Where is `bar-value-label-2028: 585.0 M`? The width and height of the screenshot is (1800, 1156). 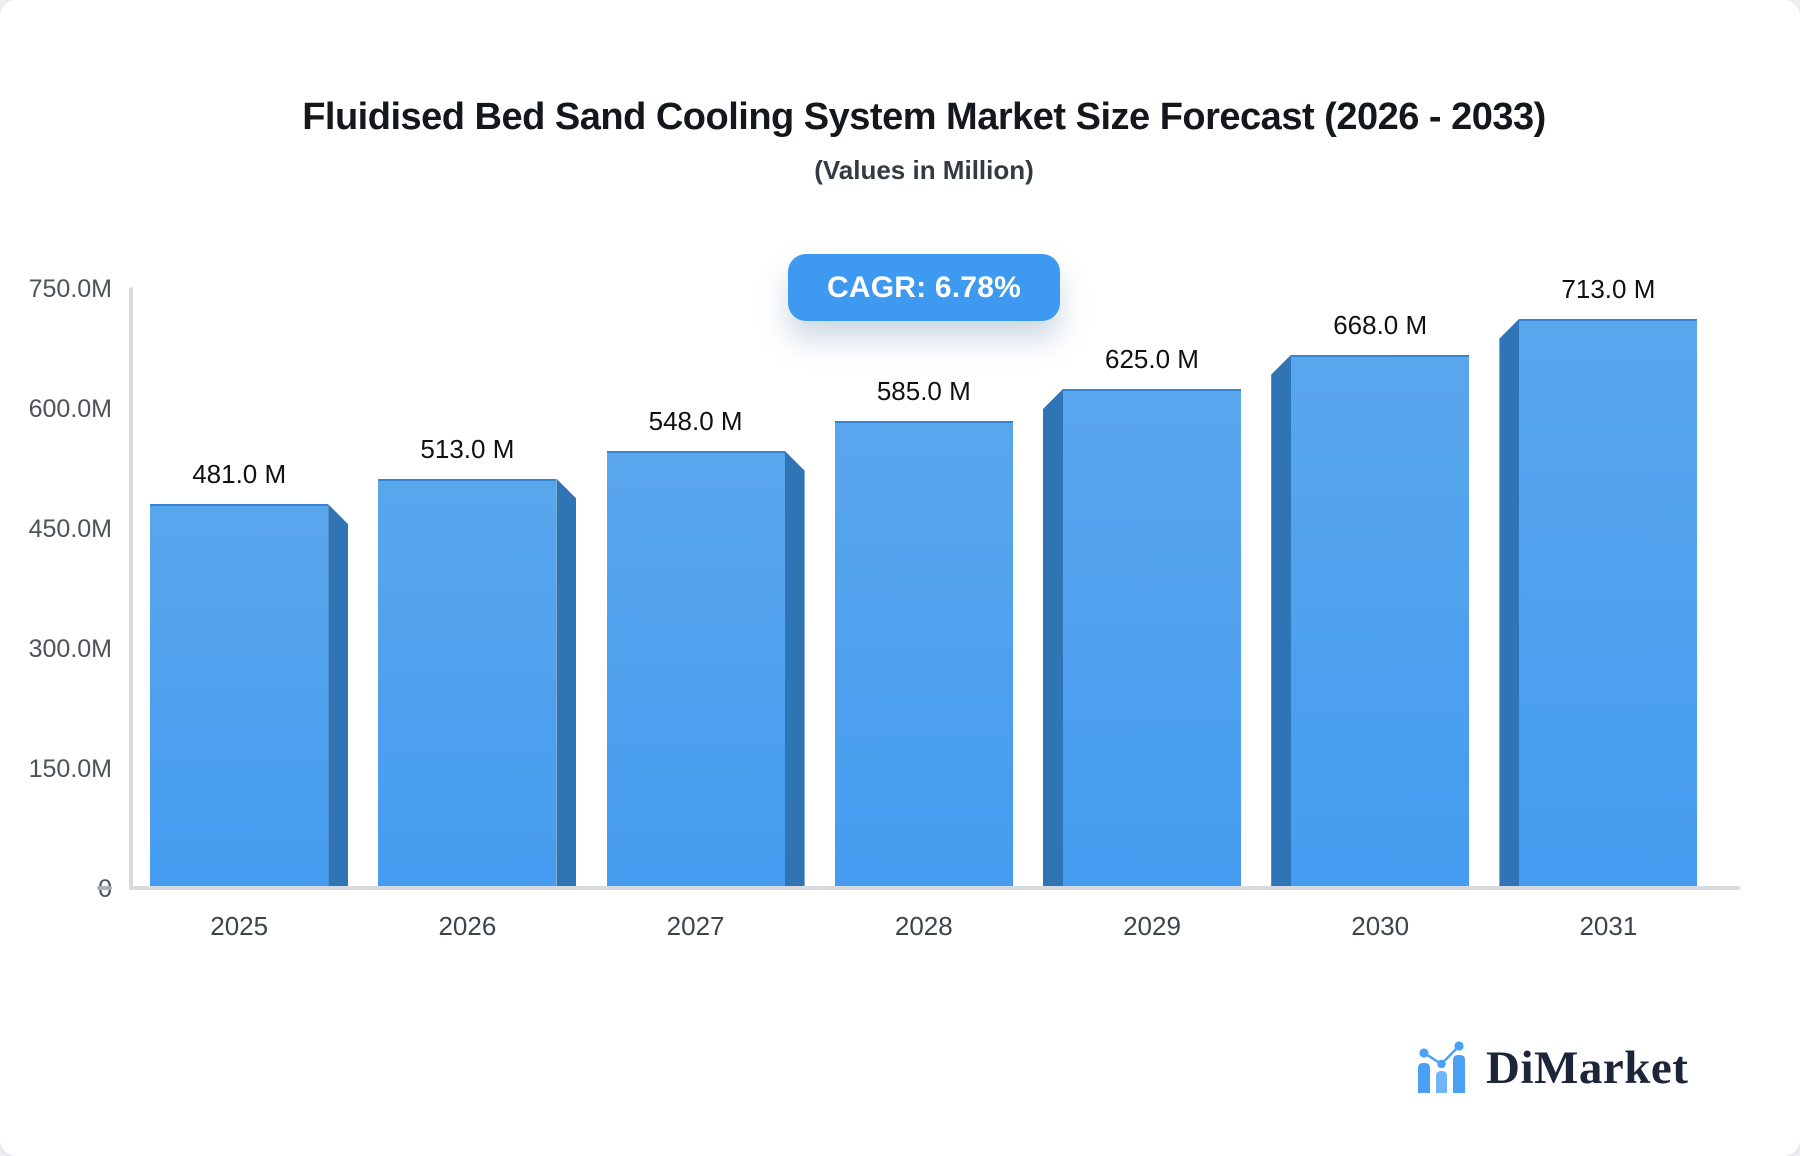 bar-value-label-2028: 585.0 M is located at coordinates (923, 391).